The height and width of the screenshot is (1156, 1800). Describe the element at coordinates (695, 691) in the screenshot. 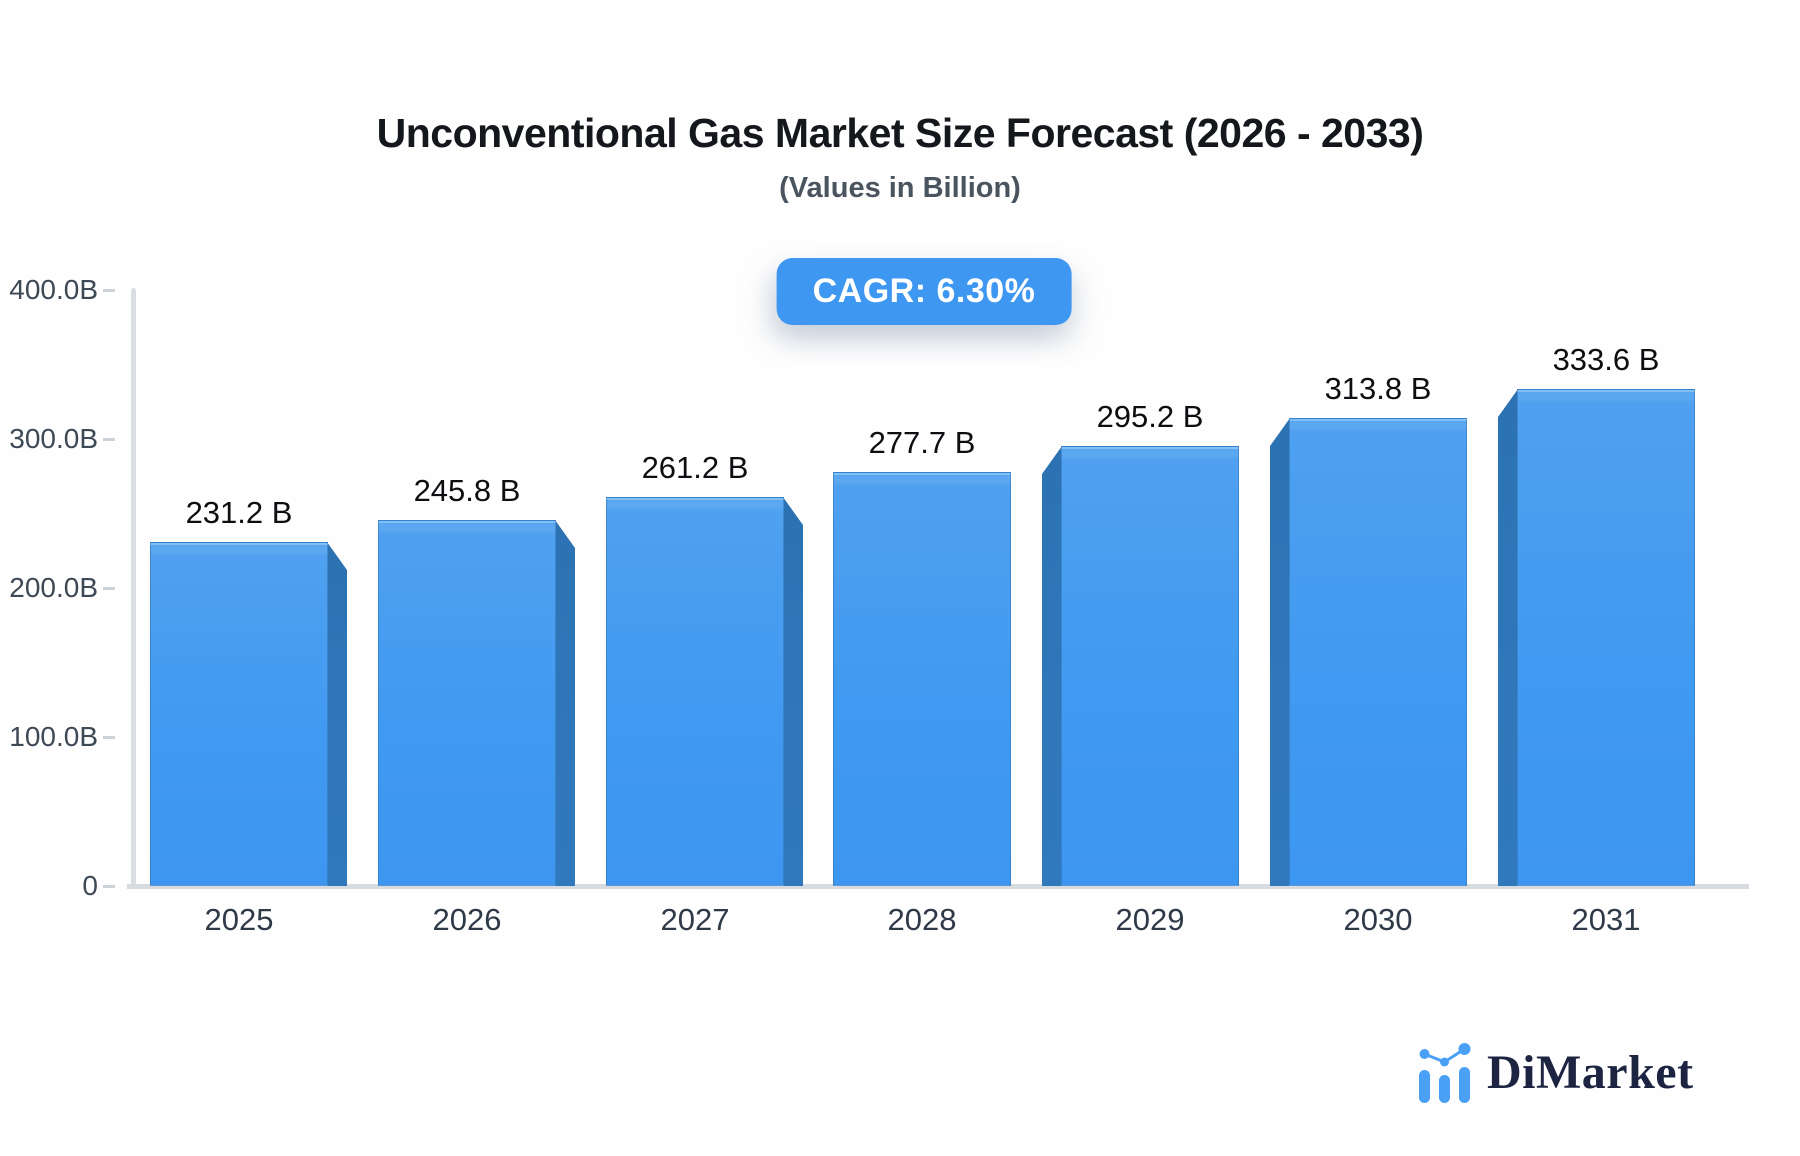

I see `bar-2027` at that location.